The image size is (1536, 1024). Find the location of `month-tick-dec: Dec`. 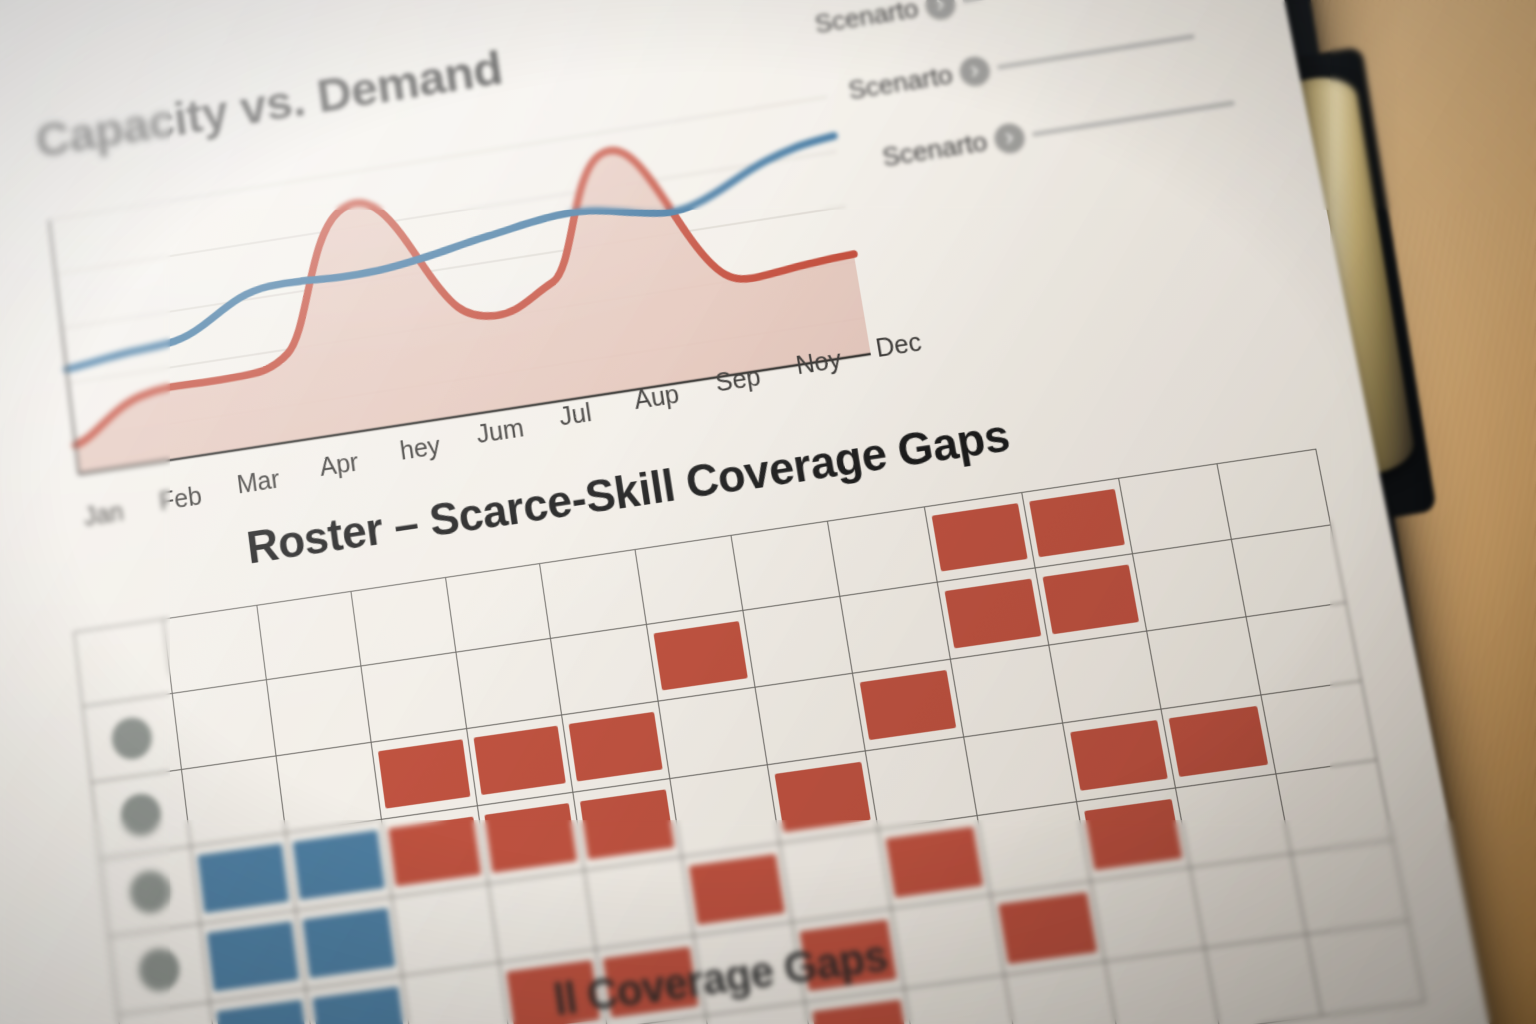

month-tick-dec: Dec is located at coordinates (898, 346).